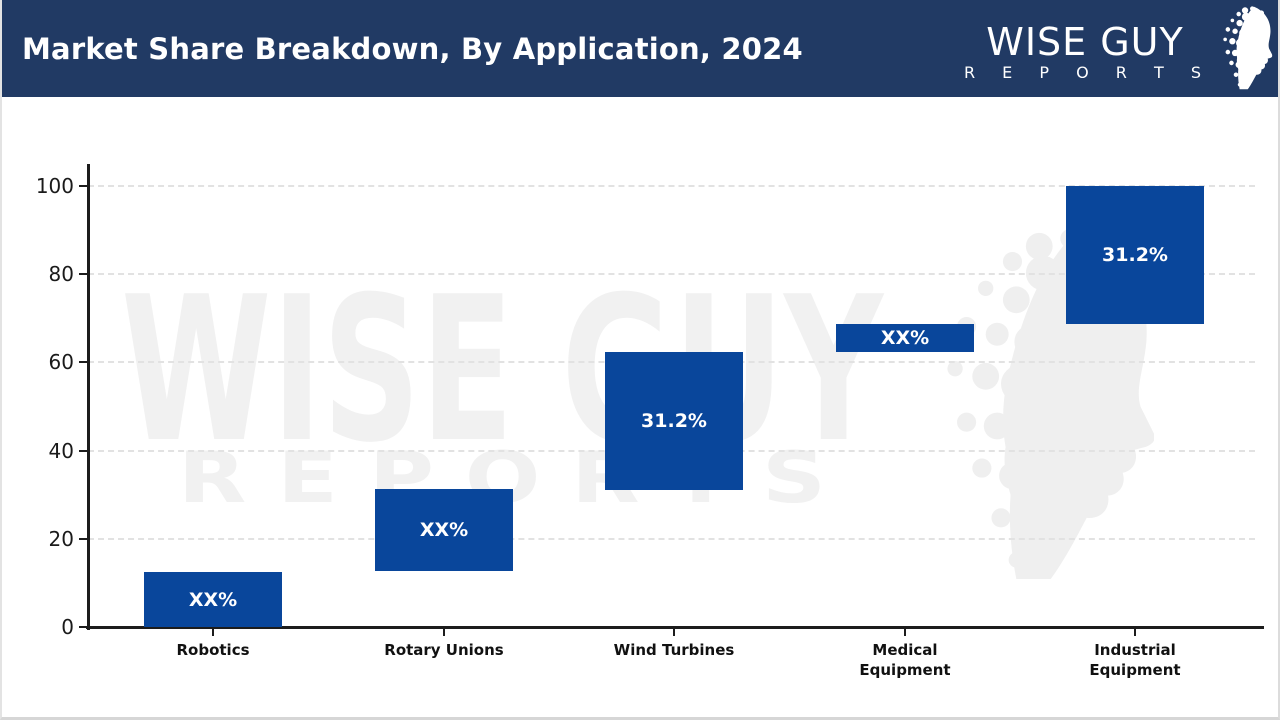 This screenshot has width=1280, height=720. Describe the element at coordinates (88, 397) in the screenshot. I see `y-axis-line` at that location.